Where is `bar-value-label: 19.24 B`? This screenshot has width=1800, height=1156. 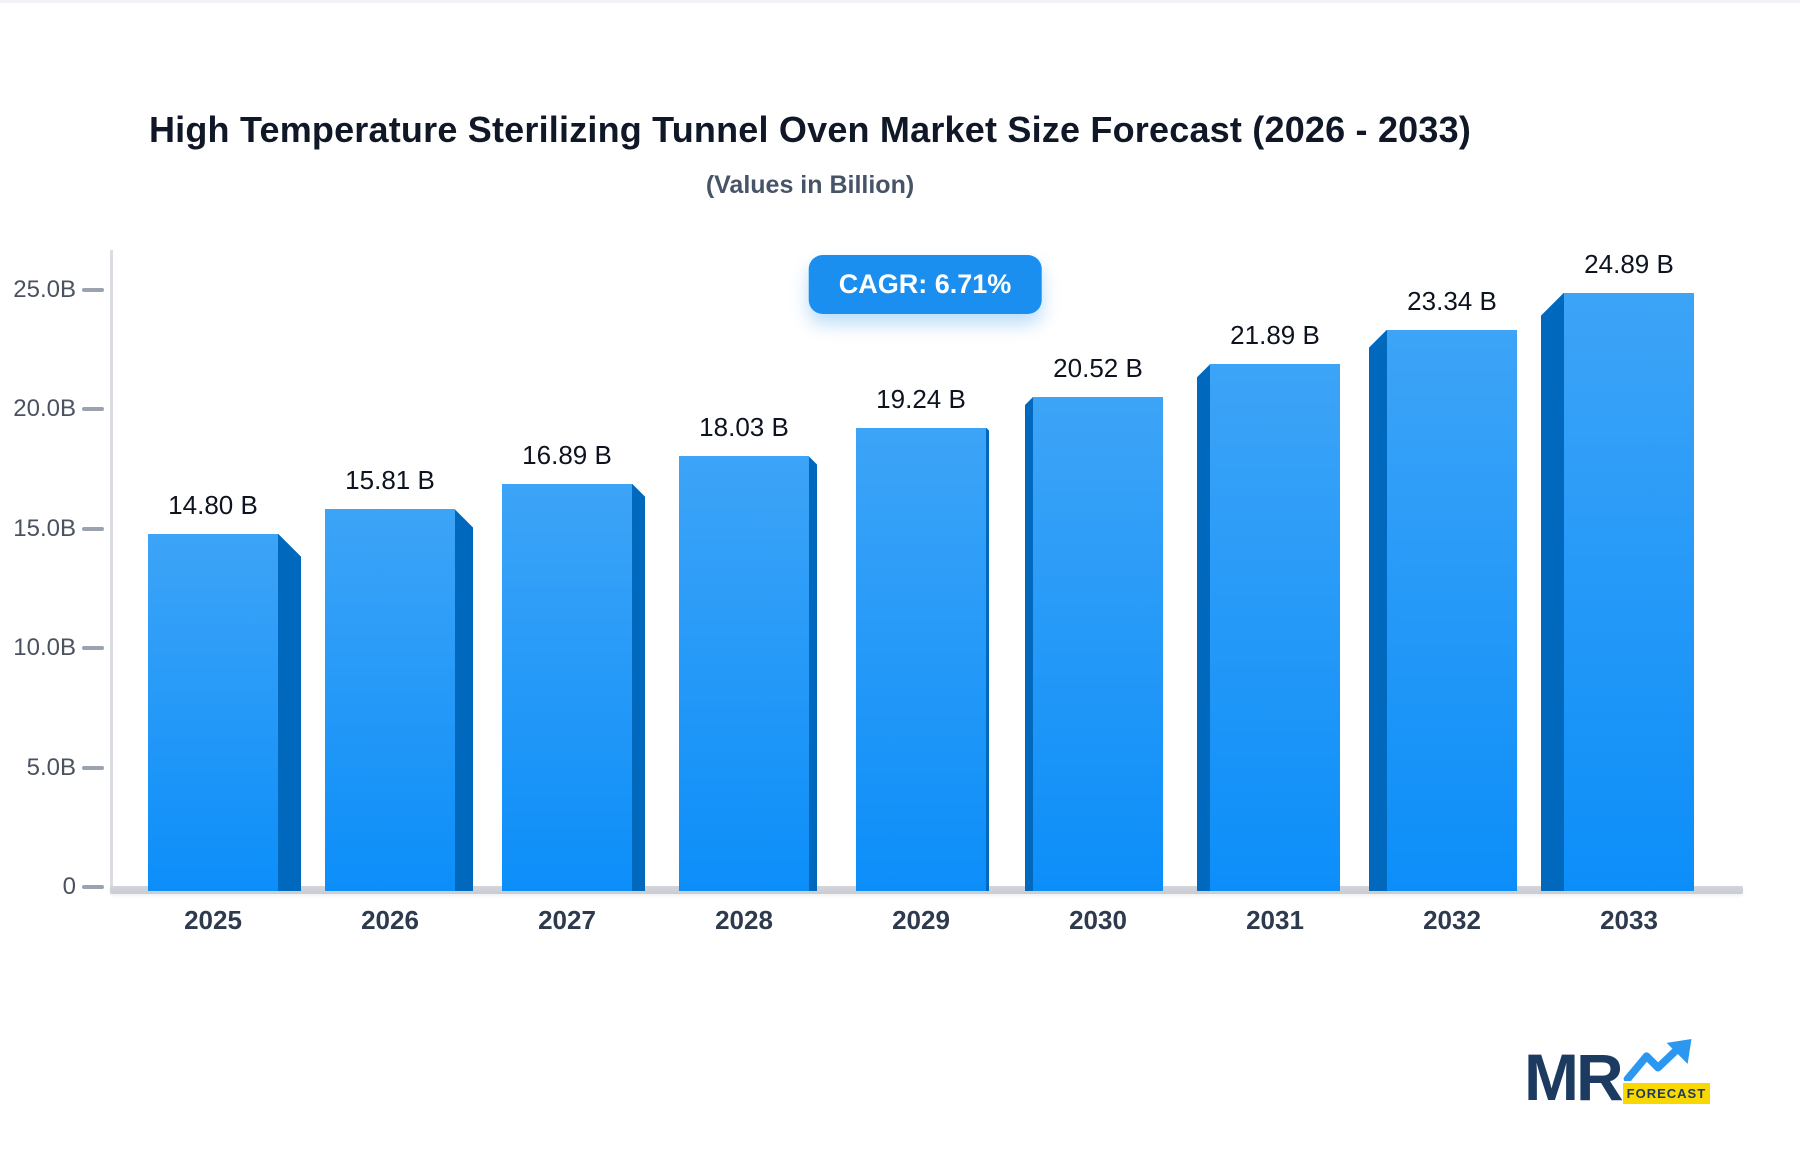
bar-value-label: 19.24 B is located at coordinates (921, 398).